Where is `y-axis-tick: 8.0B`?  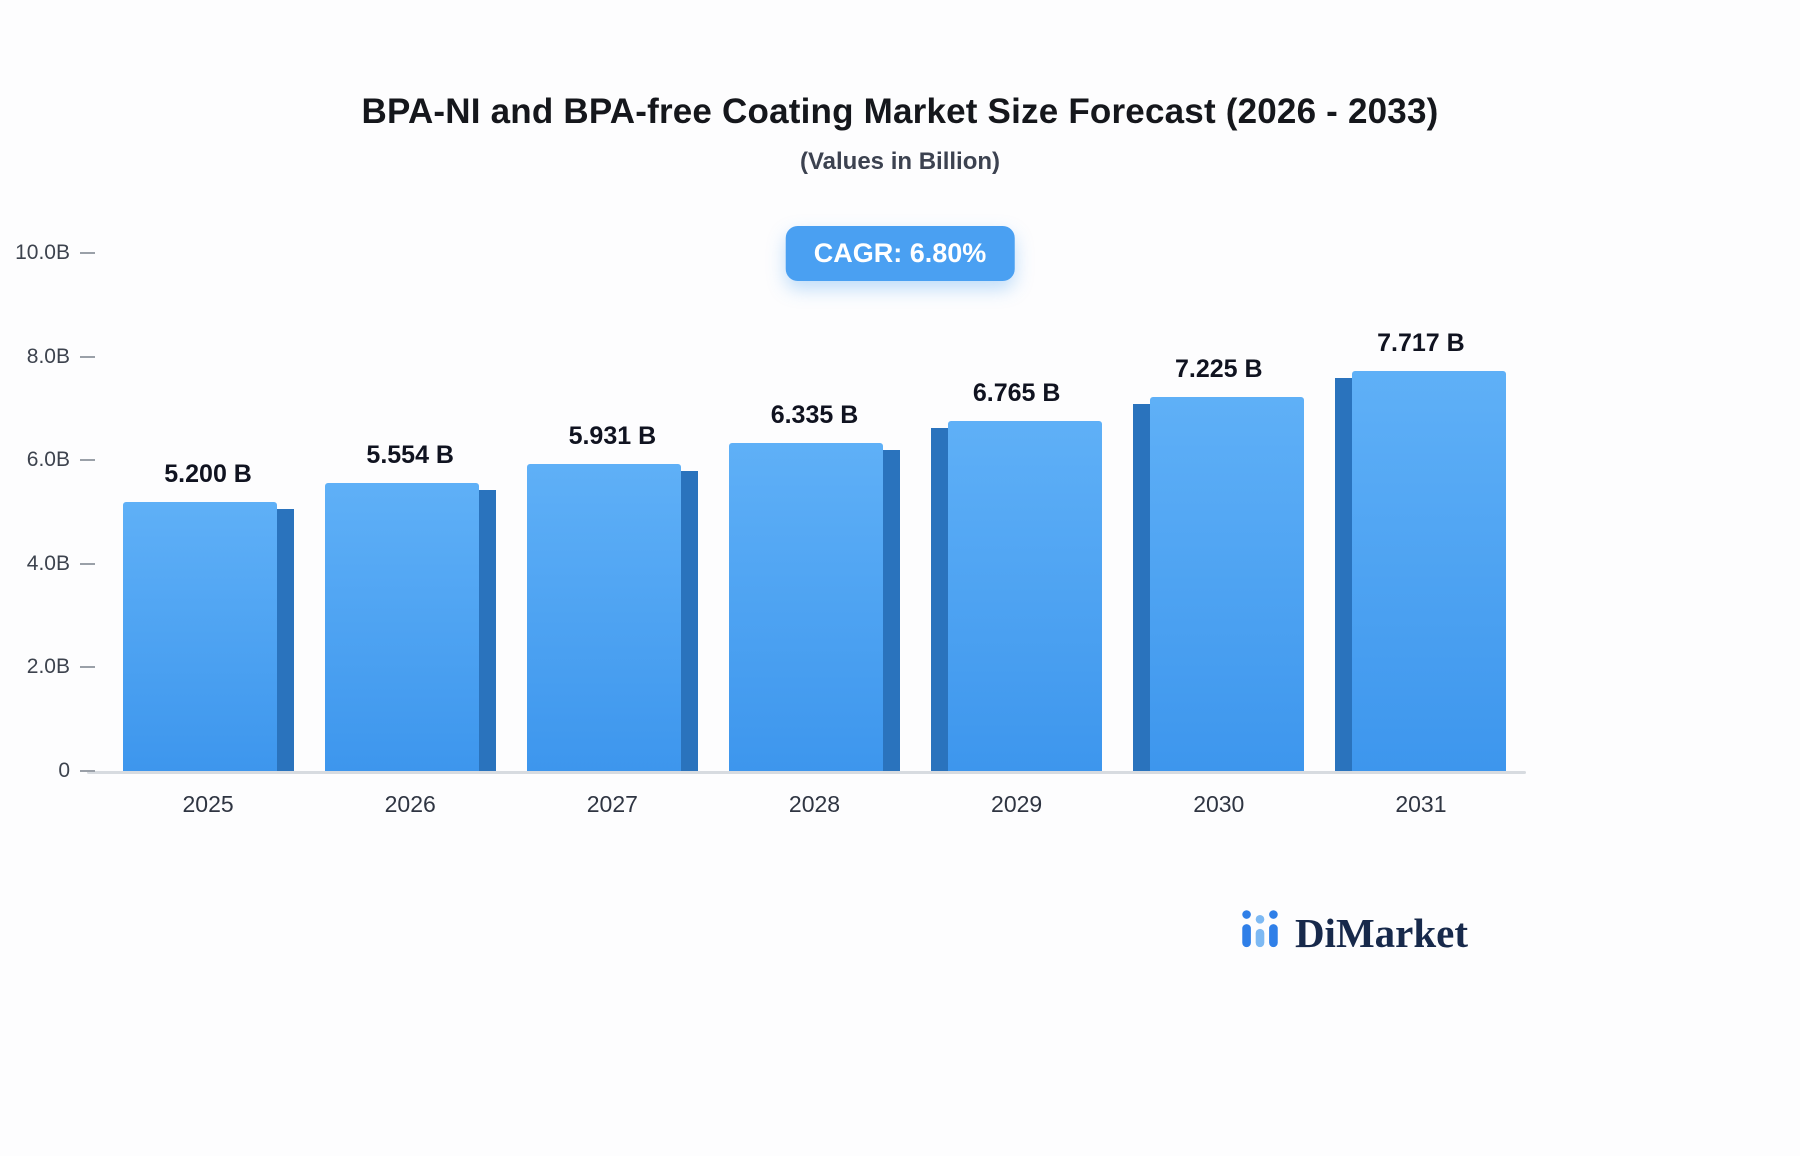
y-axis-tick: 8.0B is located at coordinates (47, 357).